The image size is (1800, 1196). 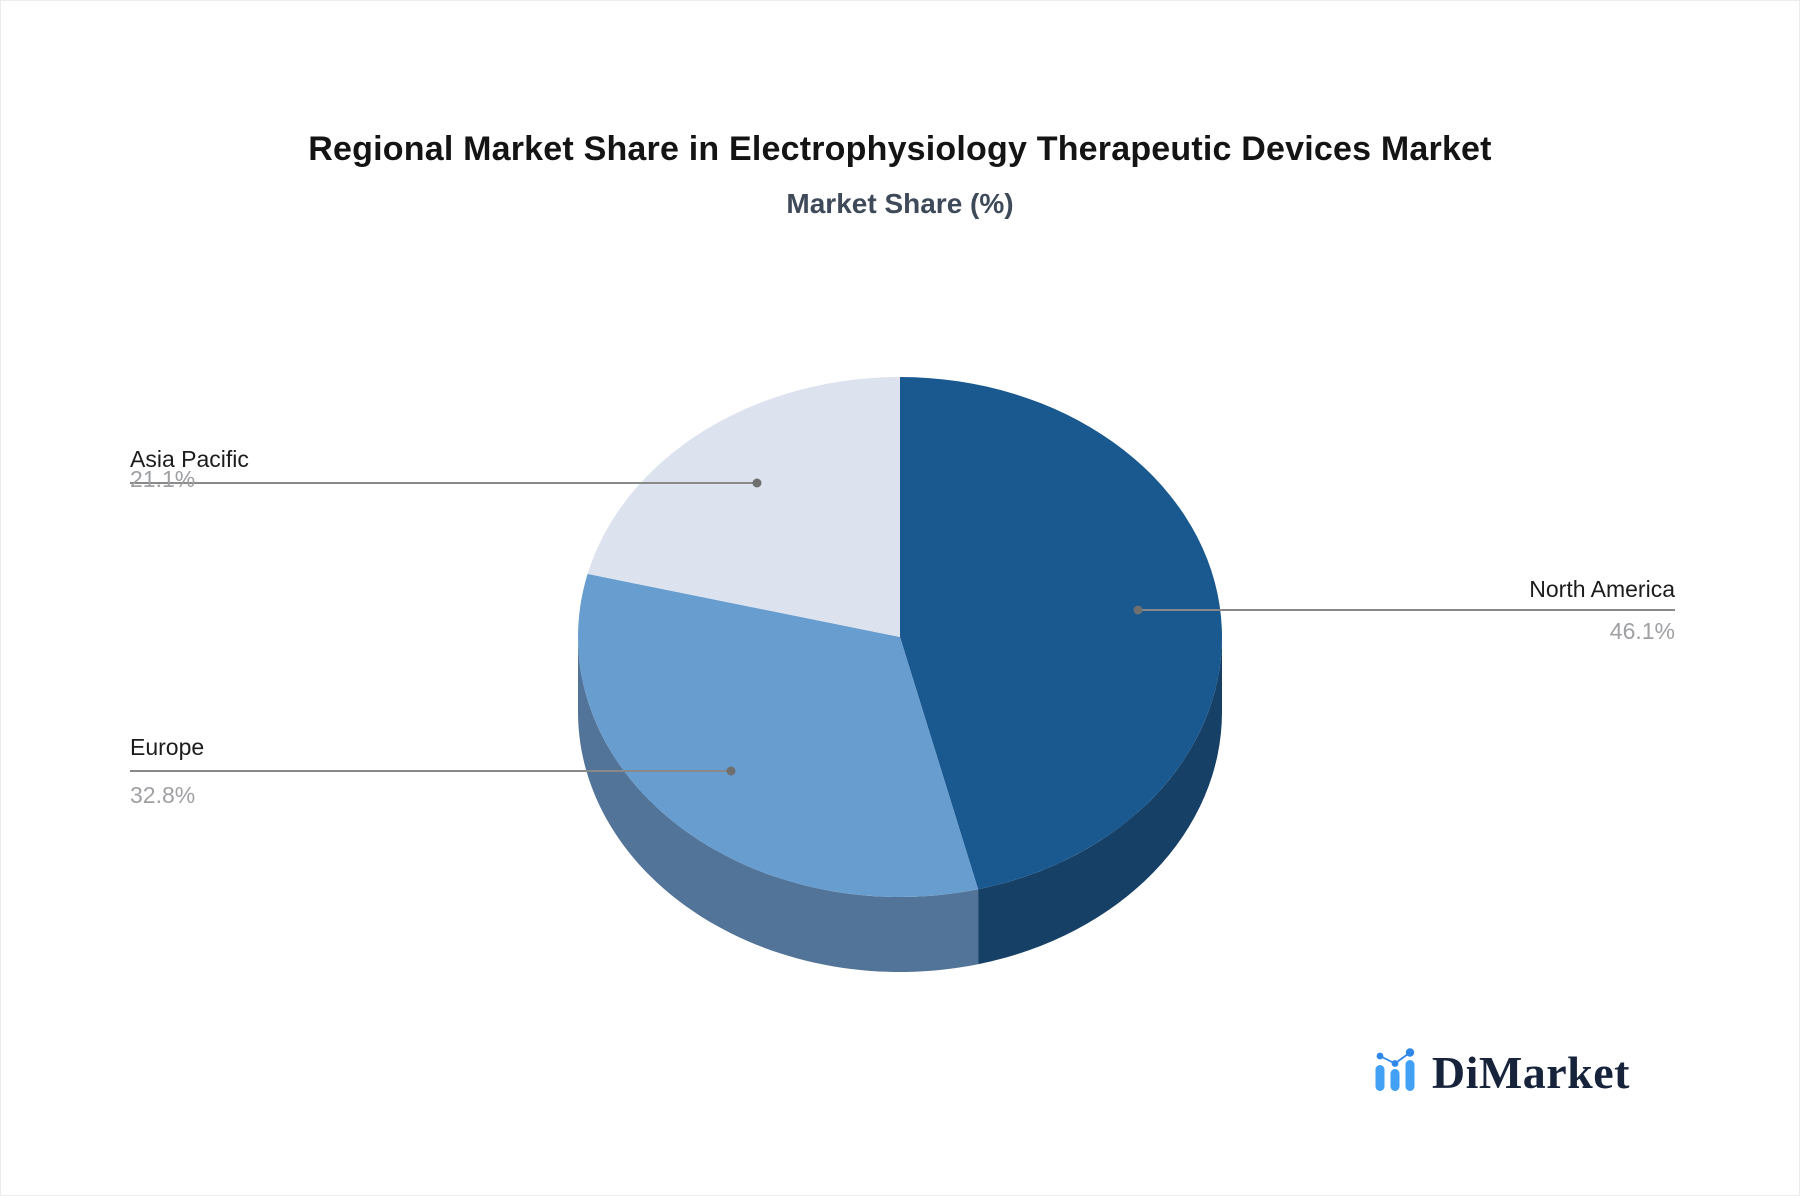 What do you see at coordinates (757, 483) in the screenshot?
I see `leader-dot-asia-pacific` at bounding box center [757, 483].